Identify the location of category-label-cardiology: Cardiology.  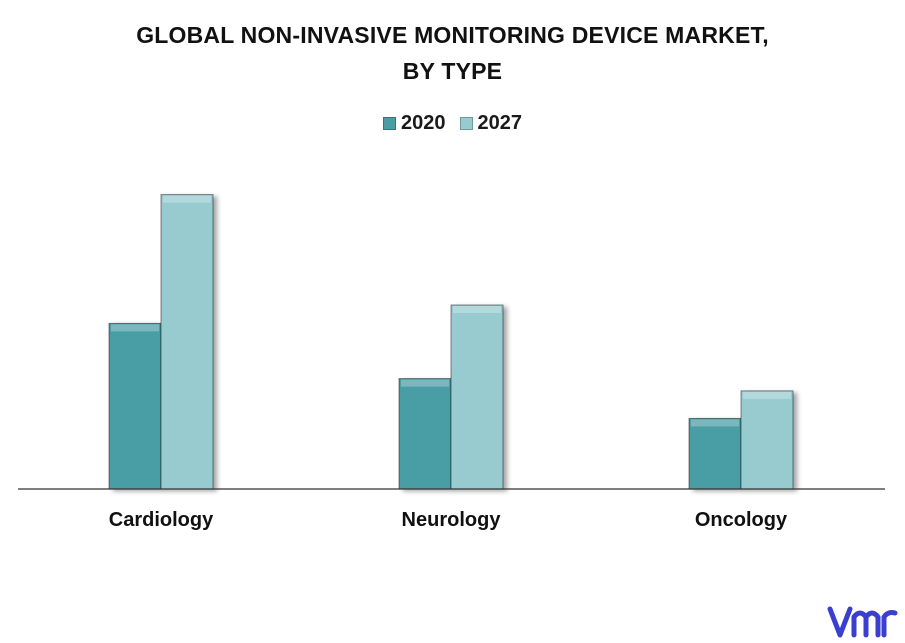
(161, 520).